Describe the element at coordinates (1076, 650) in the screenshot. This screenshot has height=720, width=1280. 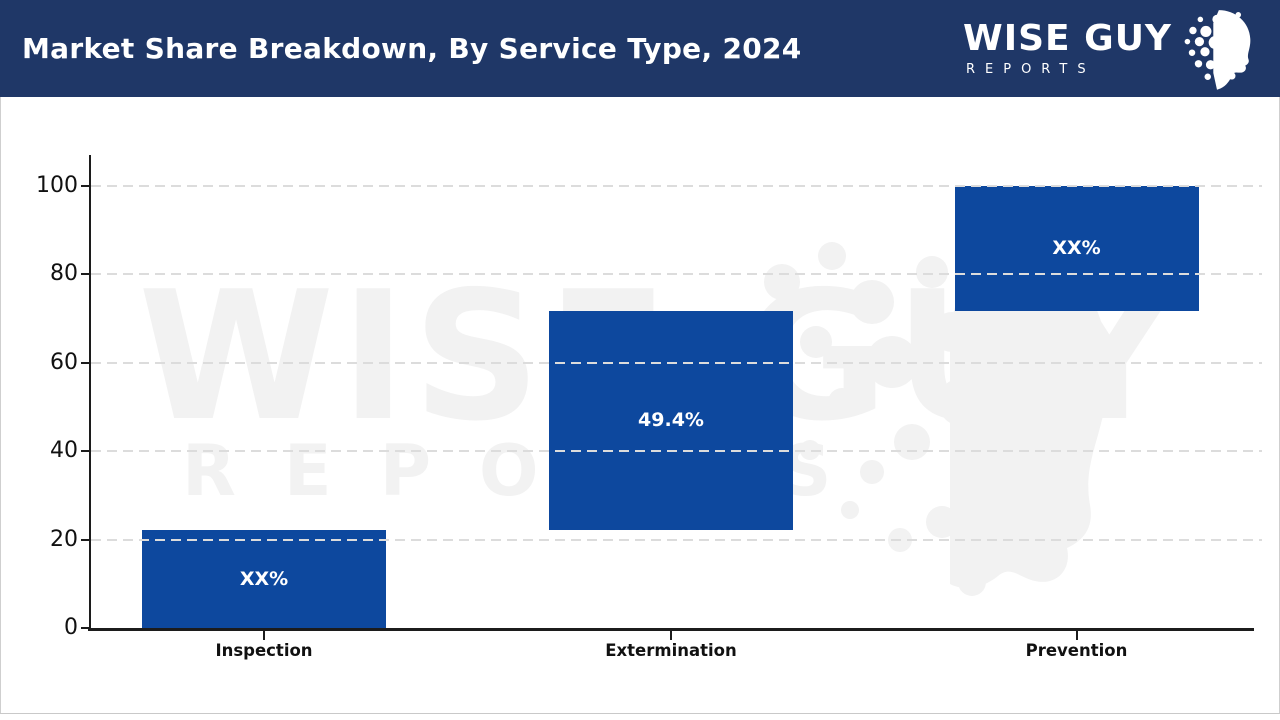
I see `x-tick-label: Prevention` at that location.